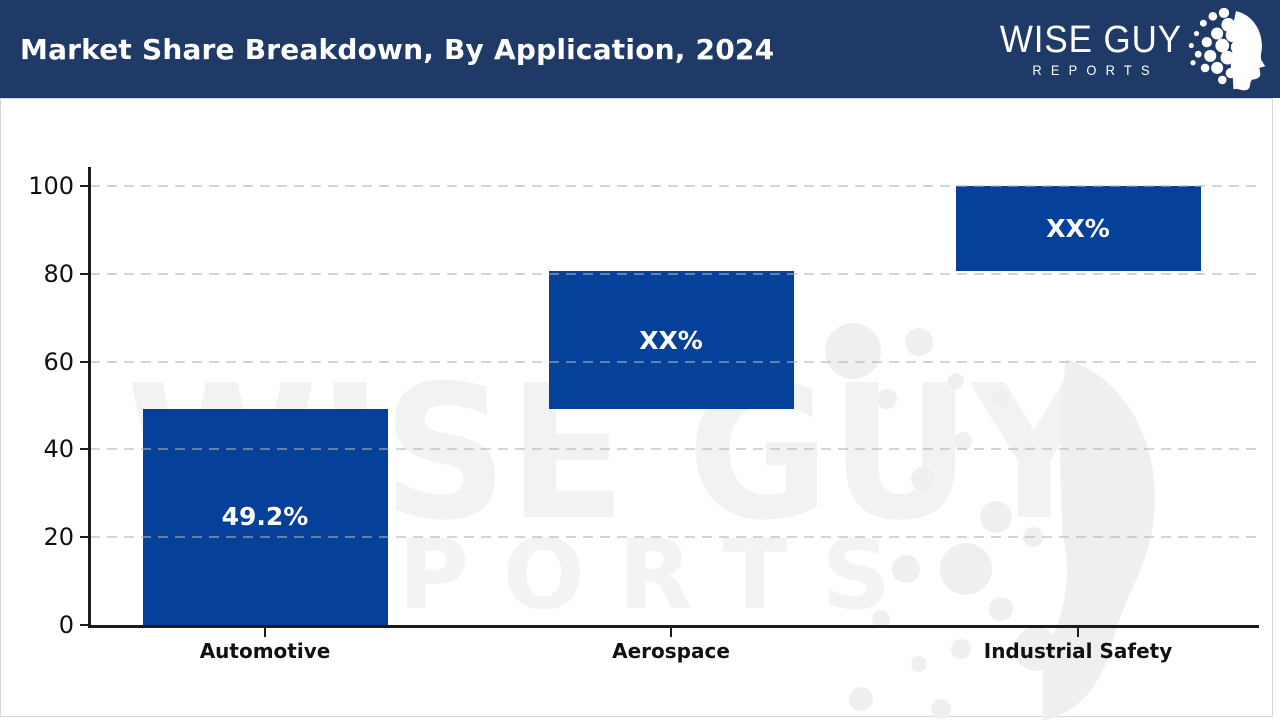 The height and width of the screenshot is (720, 1280). I want to click on watermark-face-icon, so click(990, 521).